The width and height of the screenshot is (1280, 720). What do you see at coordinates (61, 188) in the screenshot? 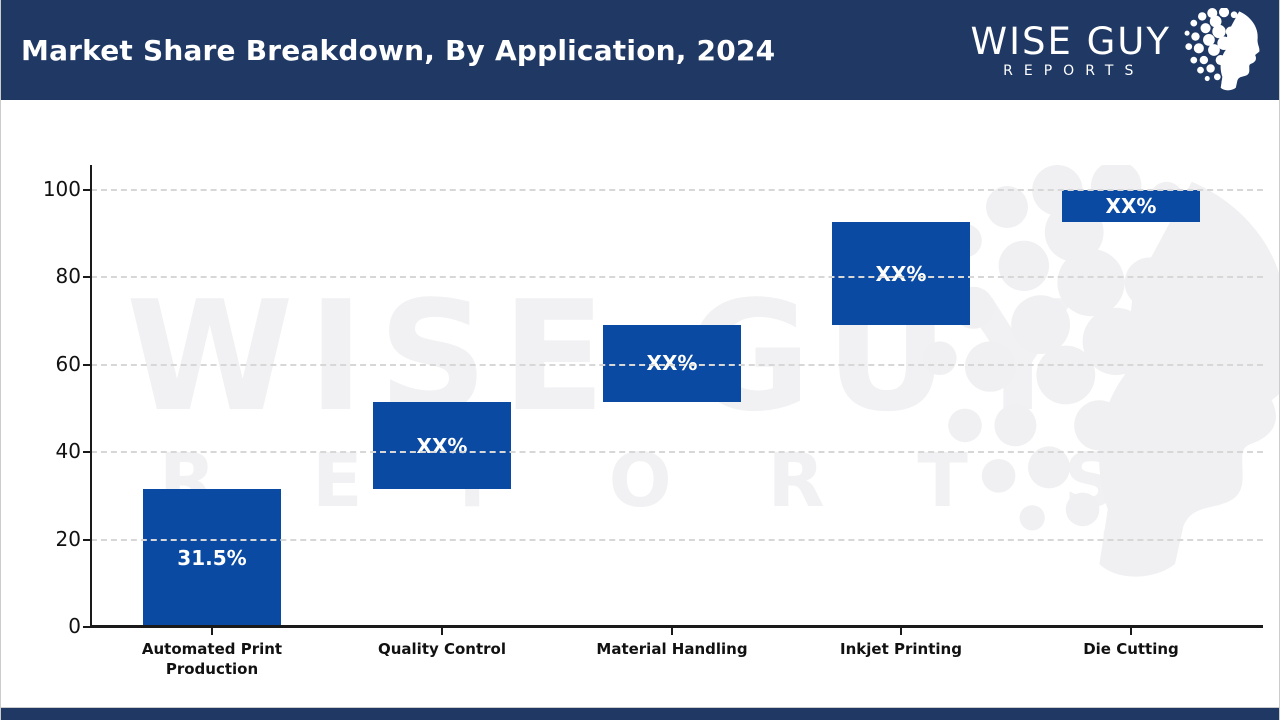
I see `y-tick-label: 100` at bounding box center [61, 188].